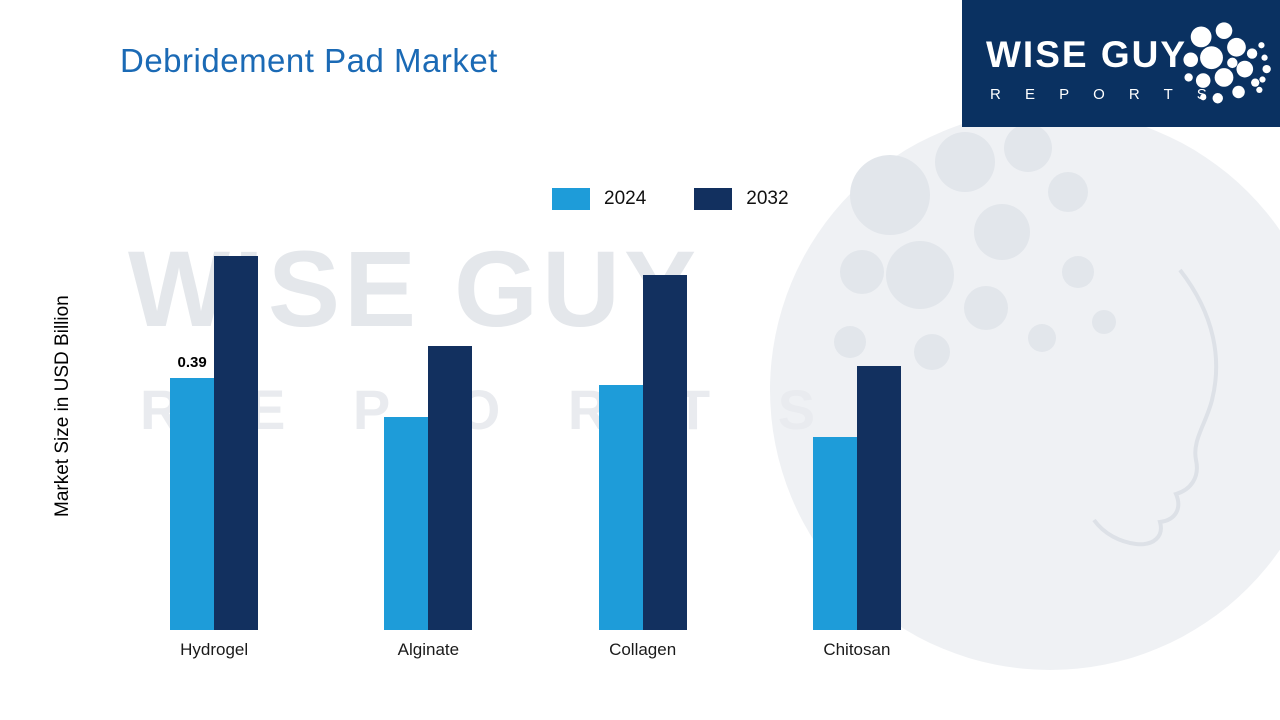 This screenshot has width=1280, height=720. I want to click on bar-group-alginate: Alginate, so click(428, 503).